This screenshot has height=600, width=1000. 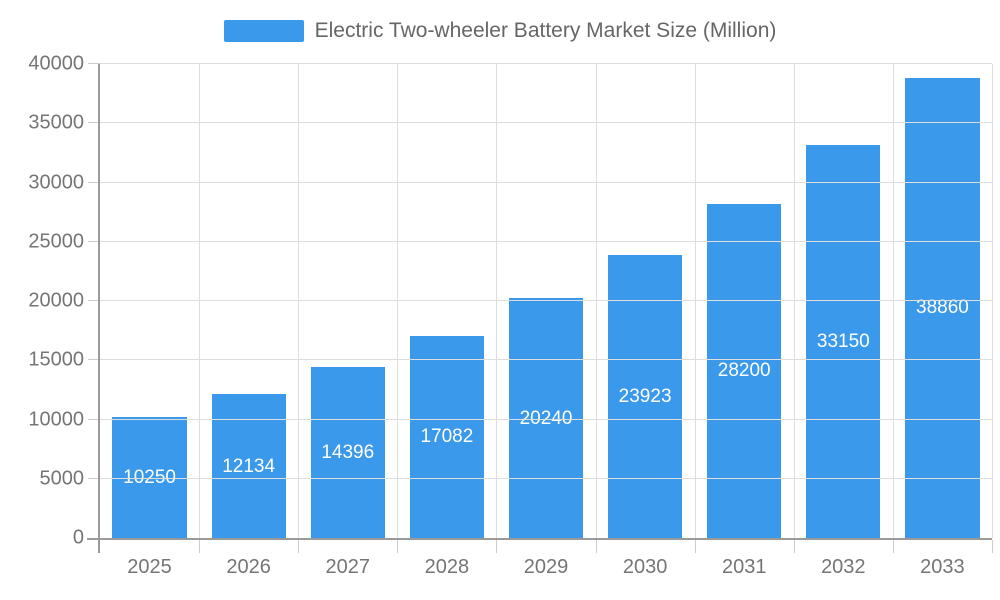 I want to click on bar-value-label: 17082, so click(x=447, y=437).